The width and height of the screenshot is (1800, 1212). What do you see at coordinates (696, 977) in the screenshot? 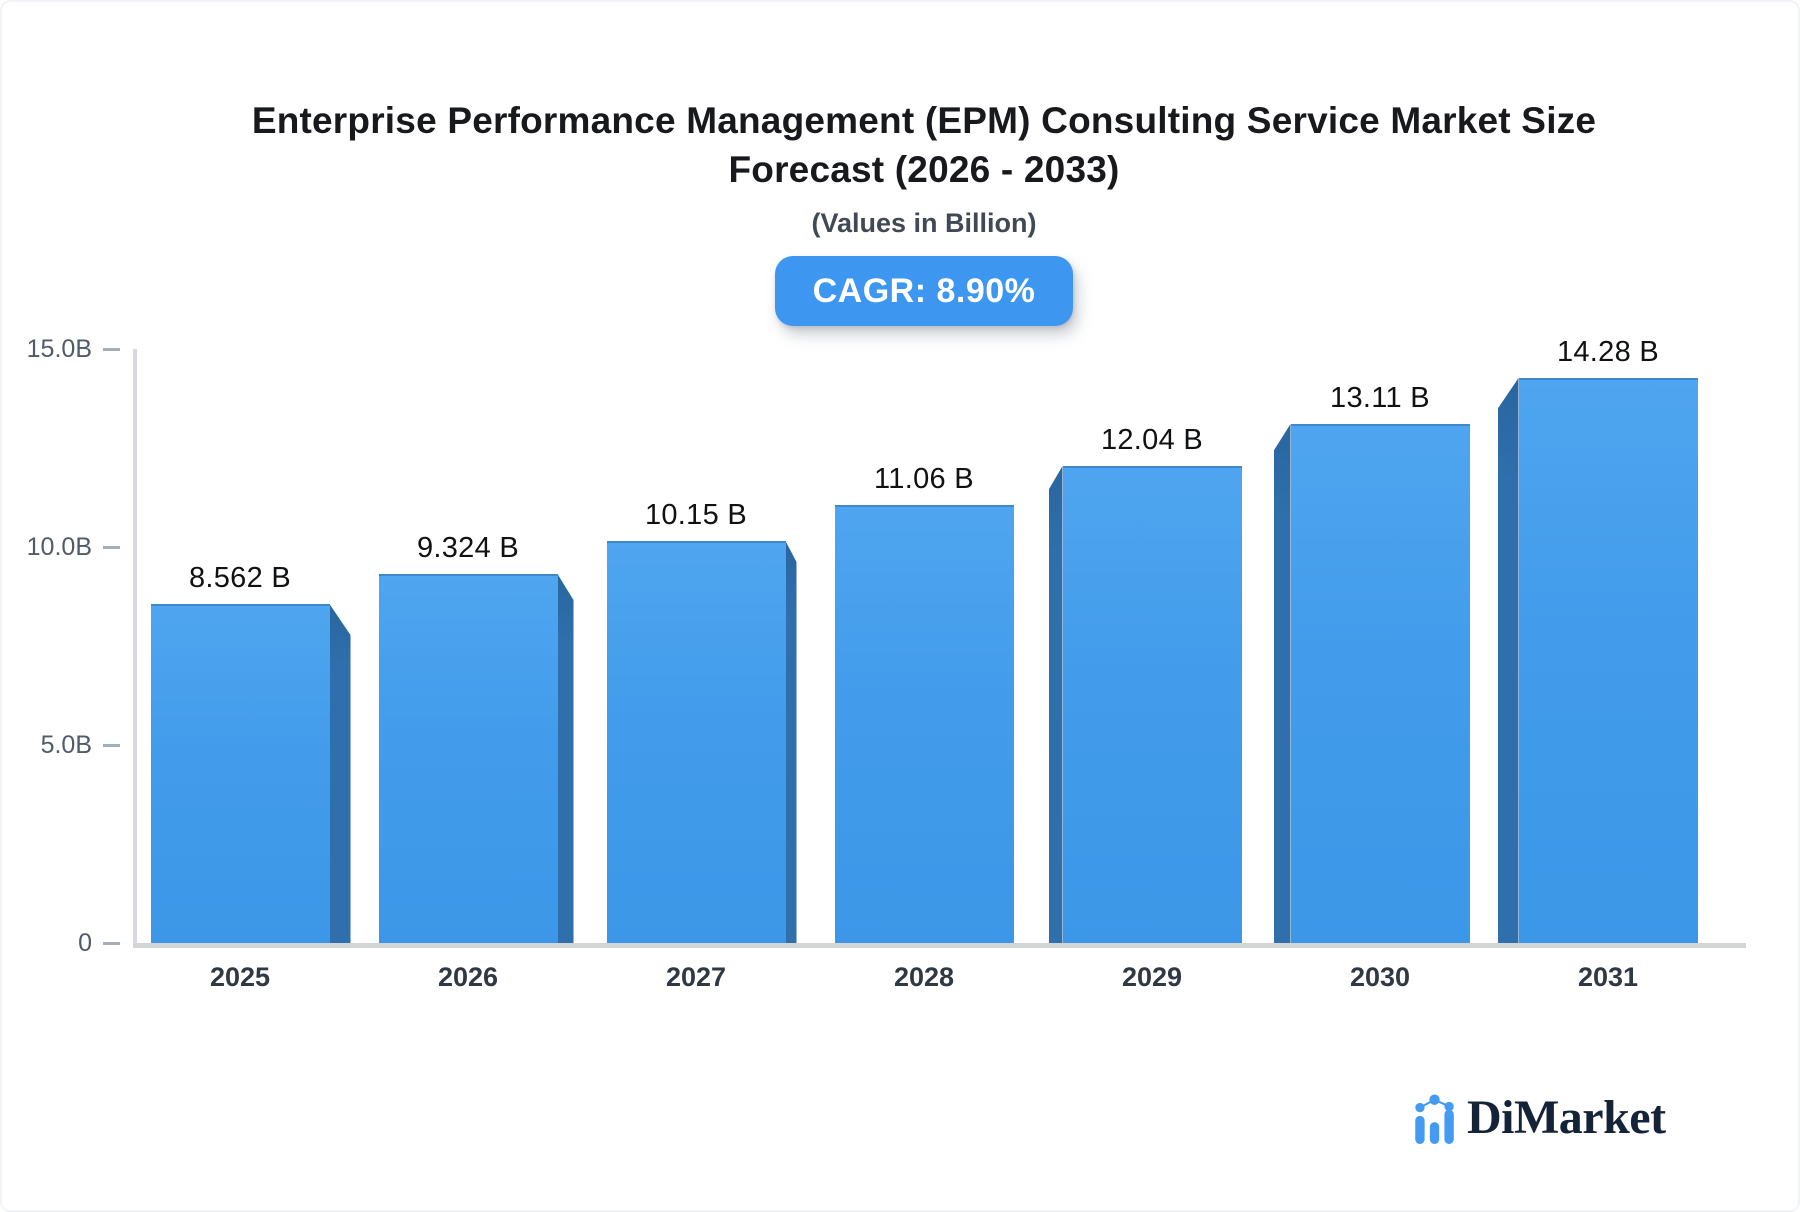
I see `x-axis-label-2027: 2027` at bounding box center [696, 977].